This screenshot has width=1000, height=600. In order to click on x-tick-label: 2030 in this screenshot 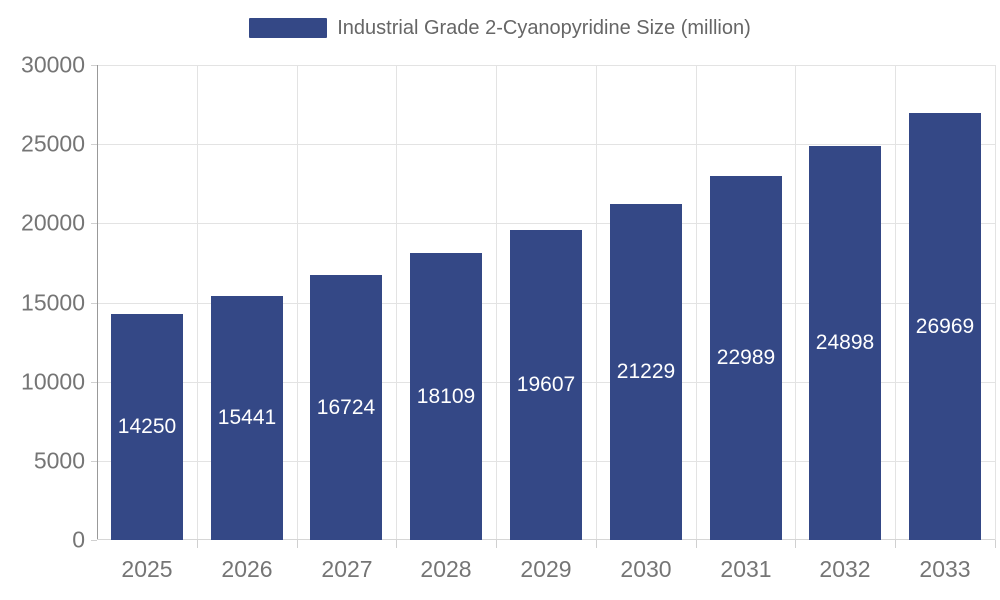, I will do `click(646, 569)`.